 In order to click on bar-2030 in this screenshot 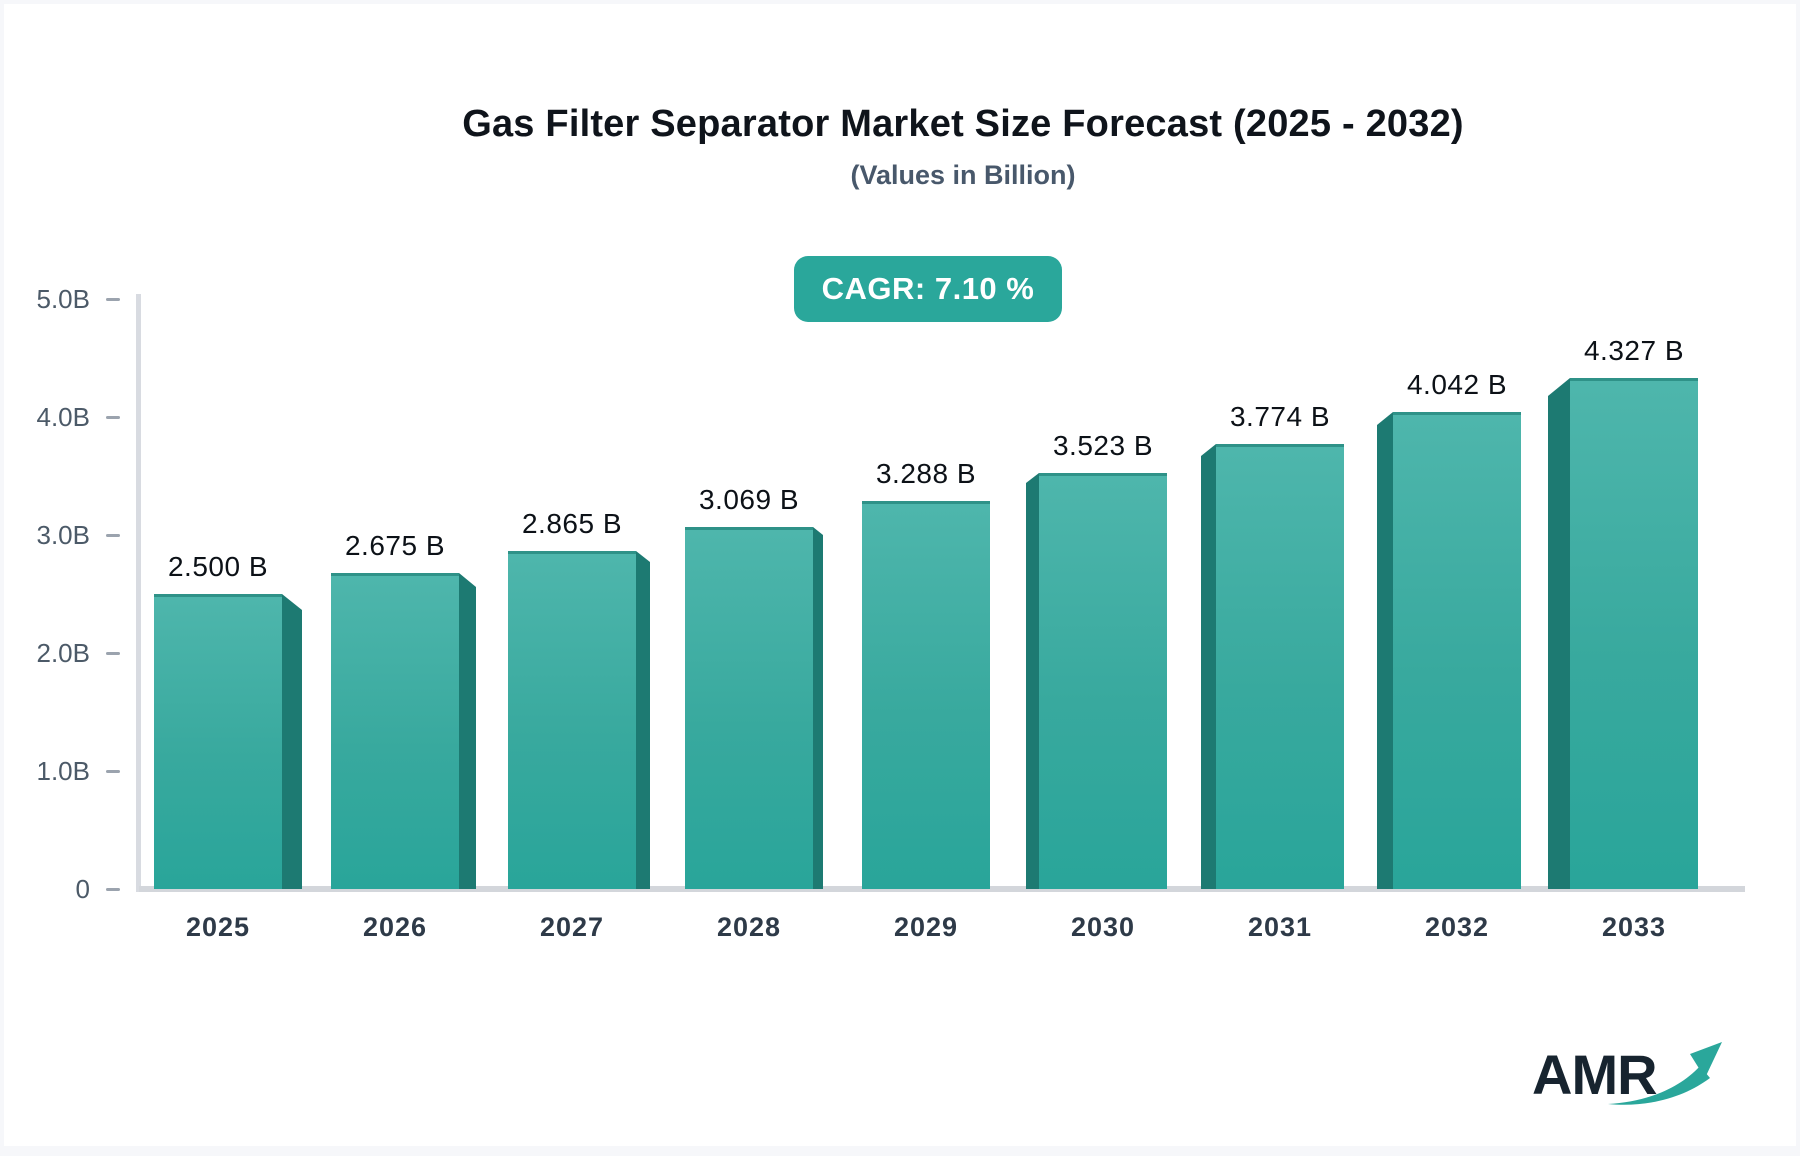, I will do `click(1103, 681)`.